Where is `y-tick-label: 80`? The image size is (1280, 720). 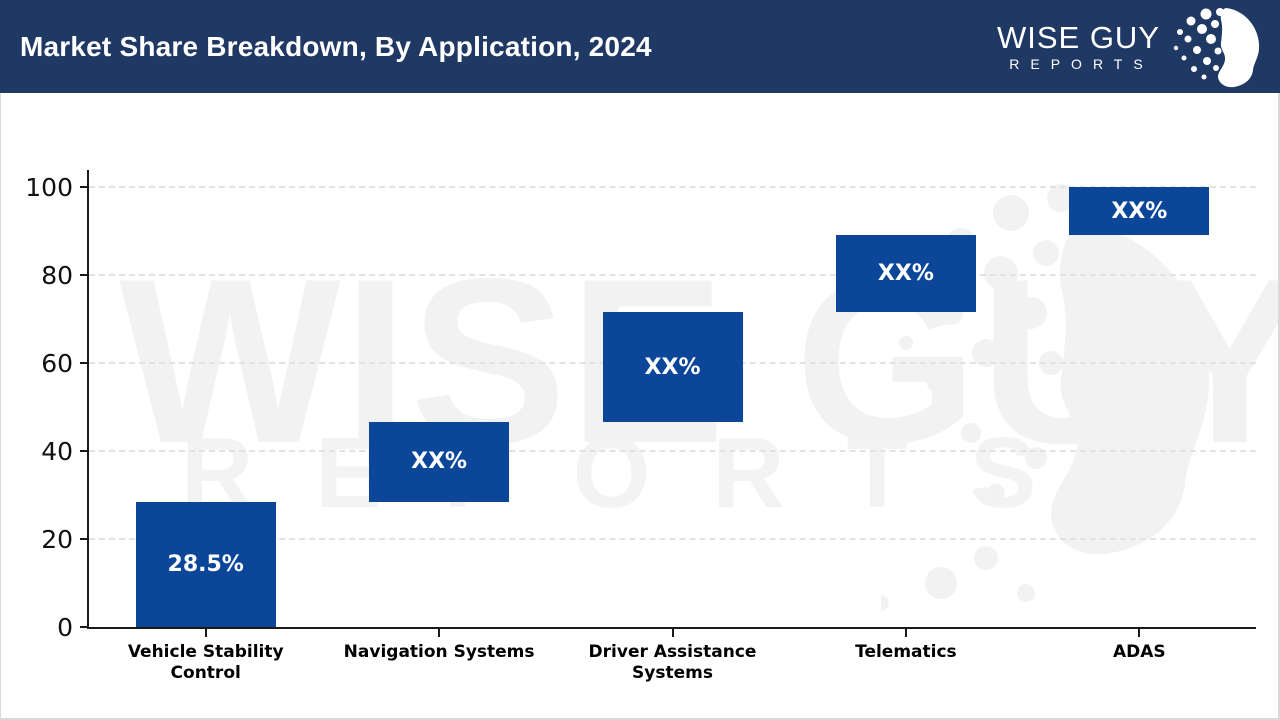 y-tick-label: 80 is located at coordinates (57, 275).